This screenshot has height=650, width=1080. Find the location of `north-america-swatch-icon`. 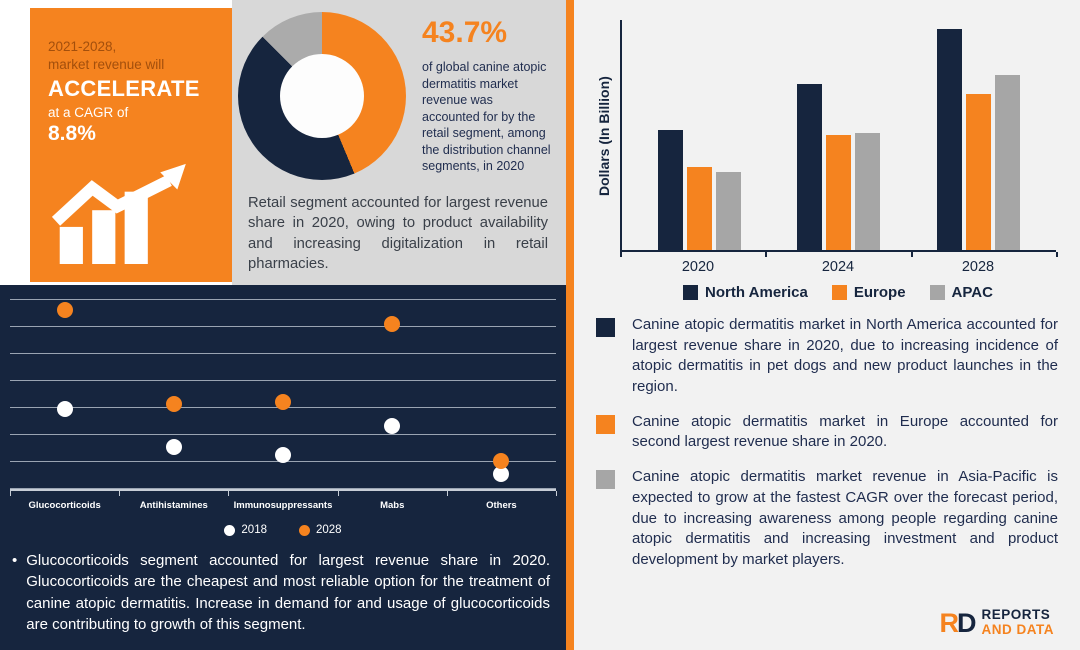

north-america-swatch-icon is located at coordinates (605, 327).